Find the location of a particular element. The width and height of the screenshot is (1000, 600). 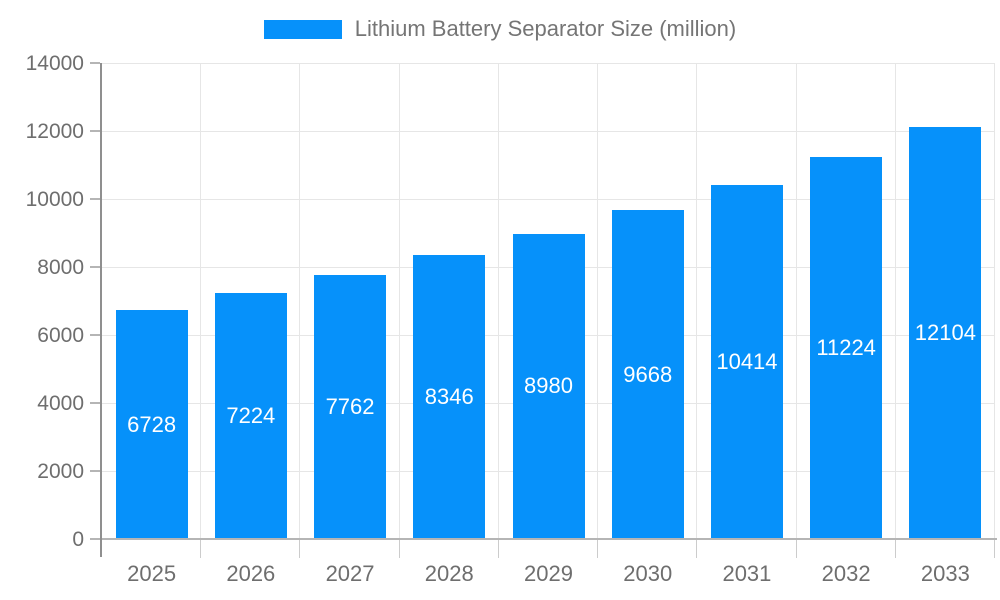

bar-value-label: 7224 is located at coordinates (251, 416).